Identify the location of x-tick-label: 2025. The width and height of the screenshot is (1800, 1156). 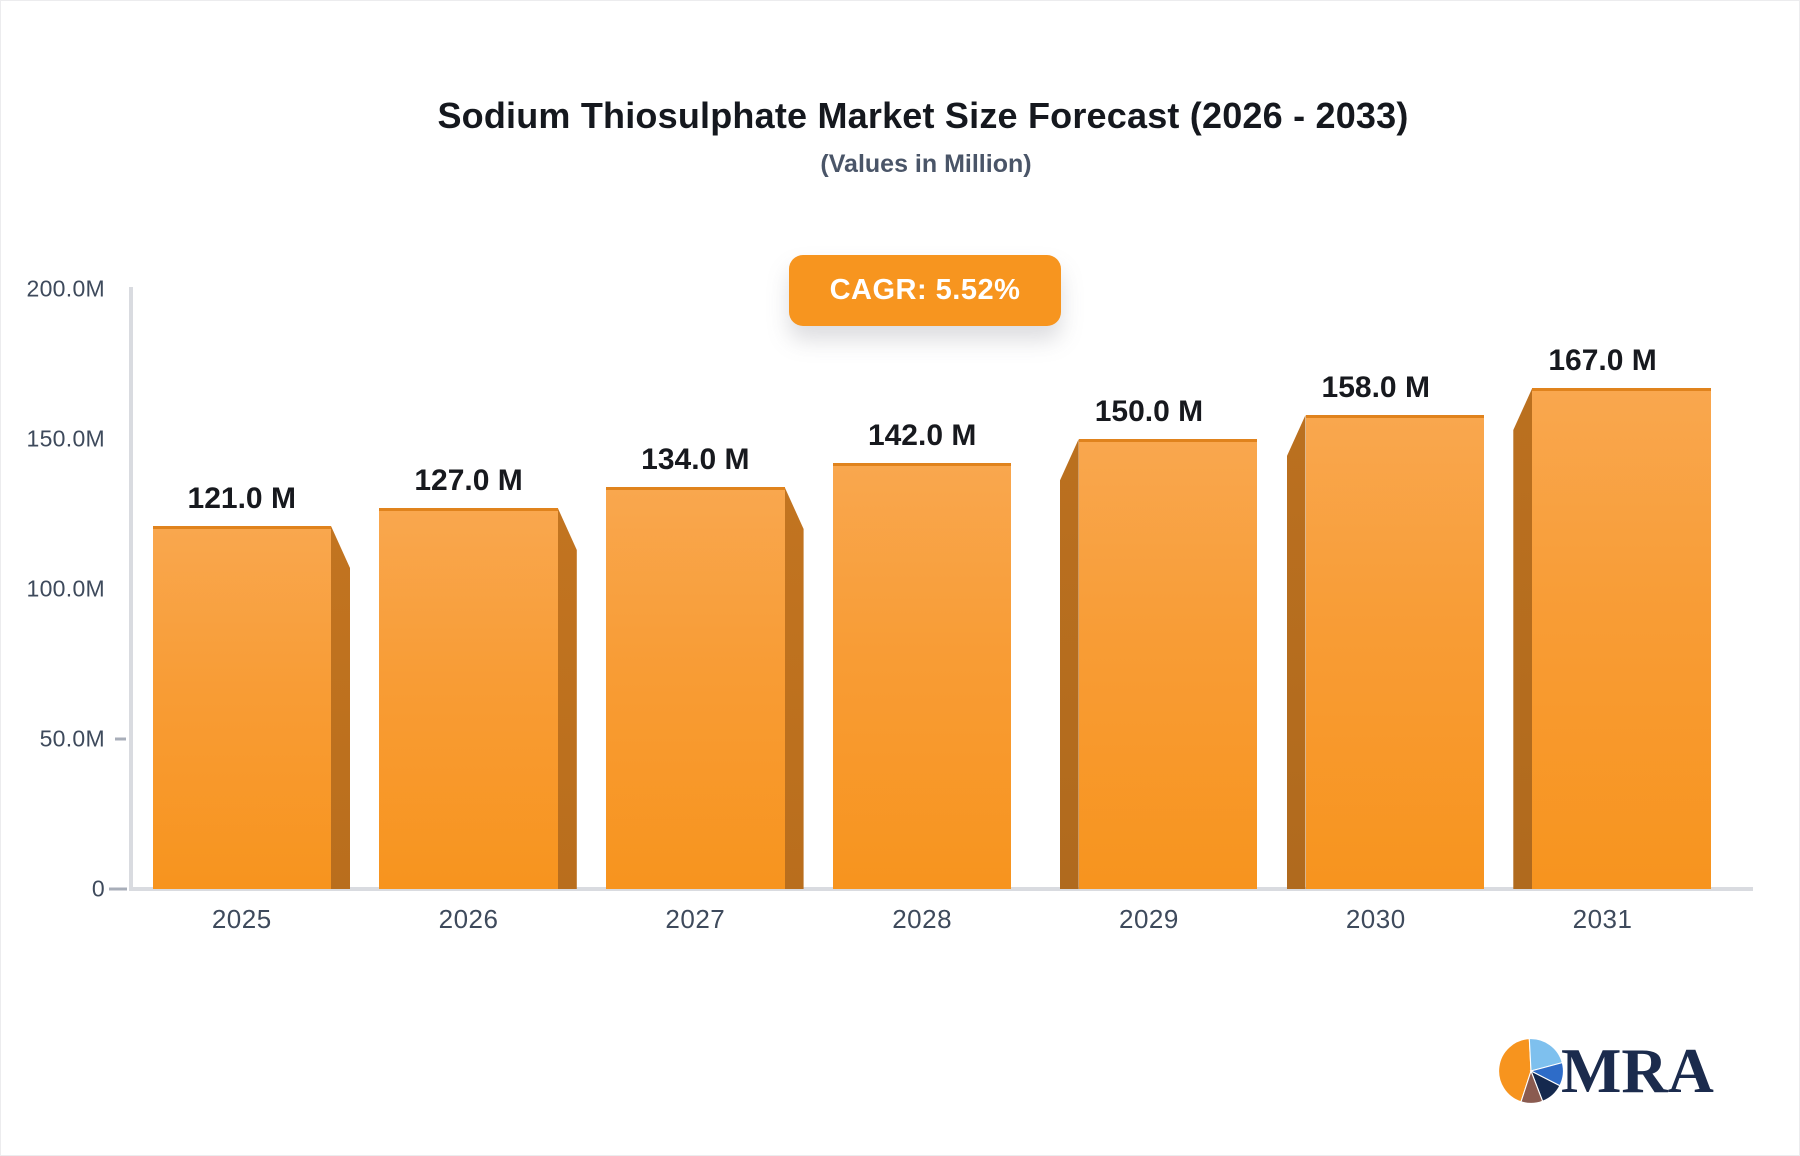
(241, 919).